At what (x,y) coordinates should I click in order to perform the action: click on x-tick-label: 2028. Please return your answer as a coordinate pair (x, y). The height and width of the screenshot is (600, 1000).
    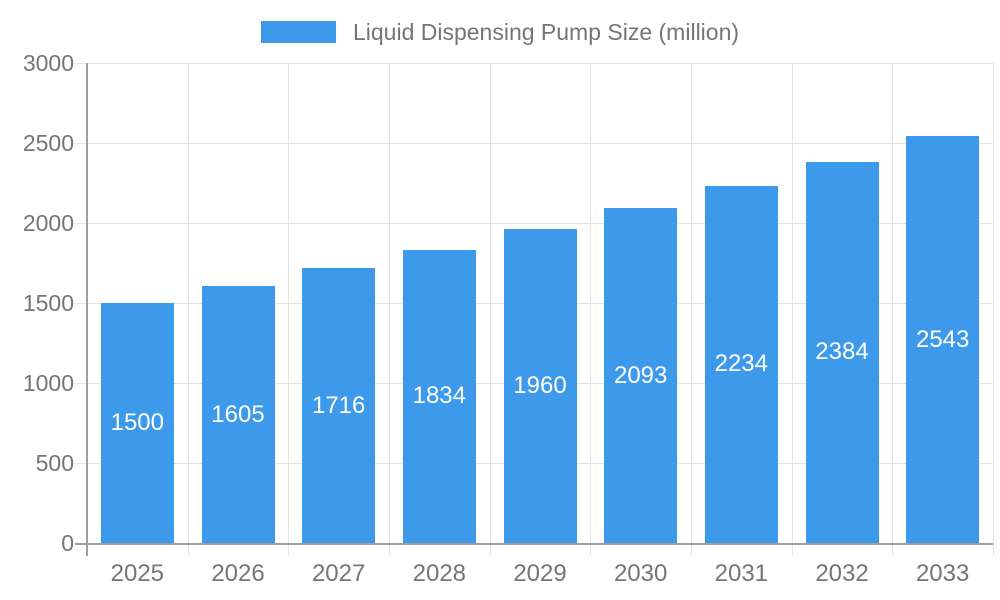
    Looking at the image, I should click on (439, 573).